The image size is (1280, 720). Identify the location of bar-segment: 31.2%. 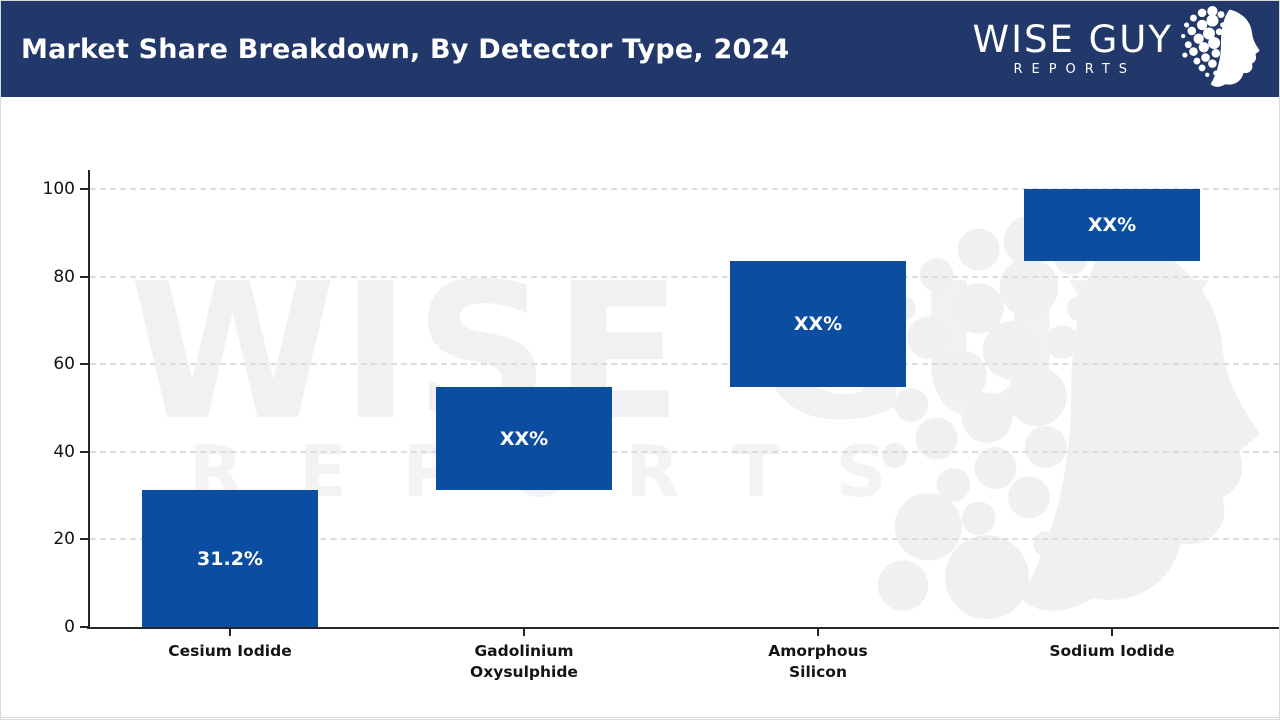
(230, 558).